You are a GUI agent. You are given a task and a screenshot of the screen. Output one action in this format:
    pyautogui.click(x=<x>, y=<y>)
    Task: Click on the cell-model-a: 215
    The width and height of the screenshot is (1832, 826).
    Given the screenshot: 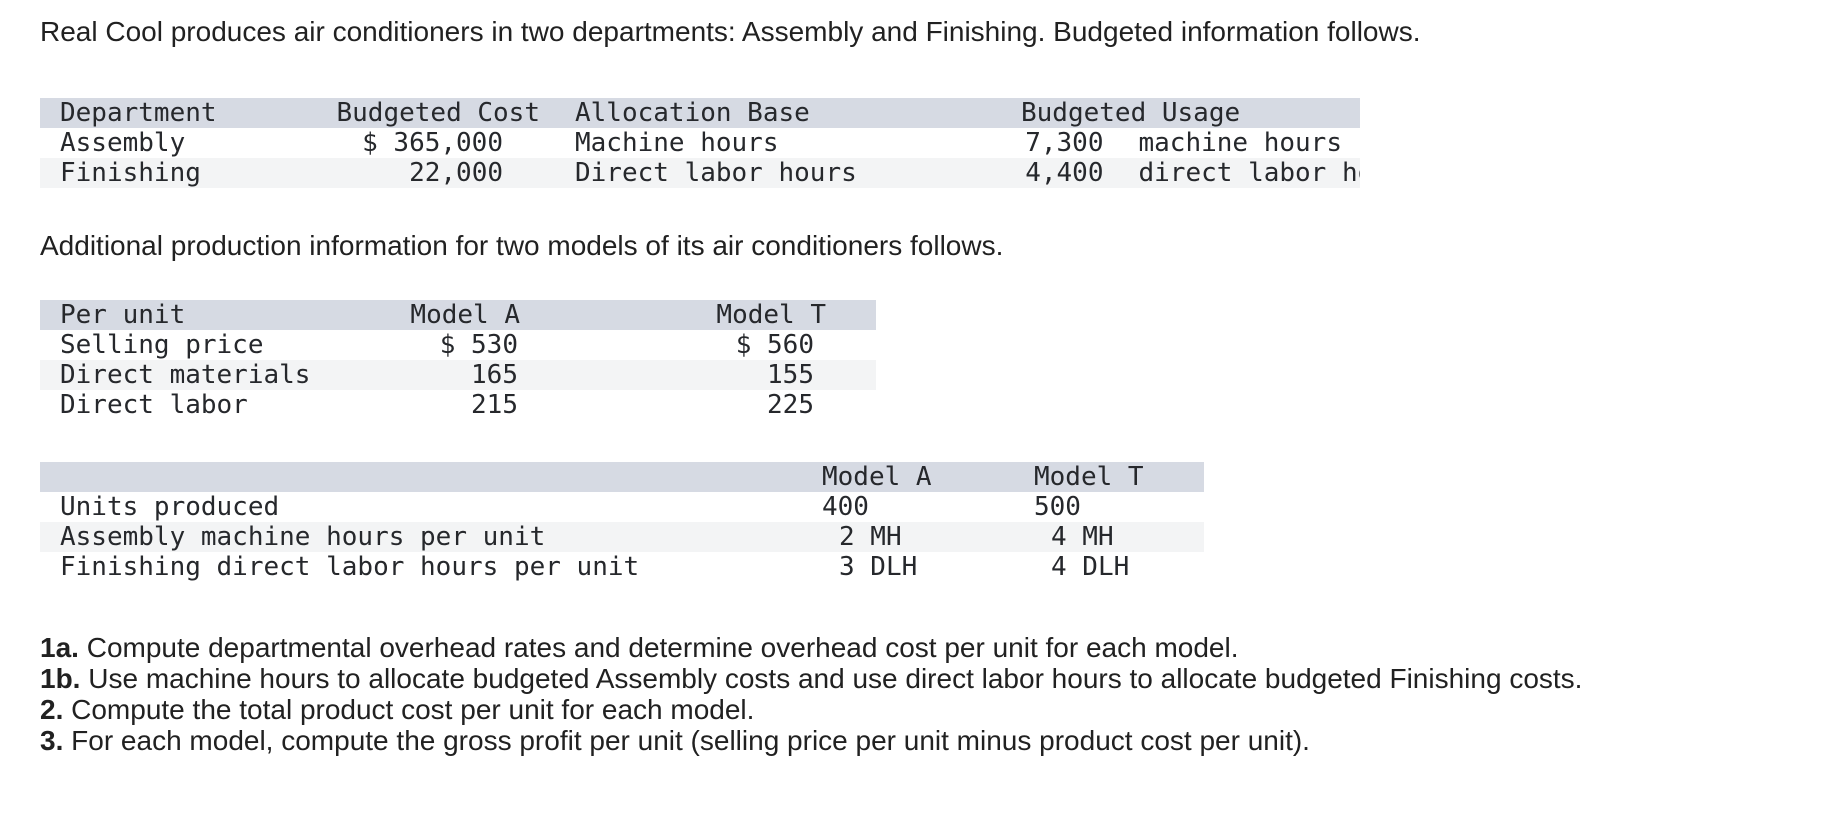 What is the action you would take?
    pyautogui.click(x=494, y=405)
    